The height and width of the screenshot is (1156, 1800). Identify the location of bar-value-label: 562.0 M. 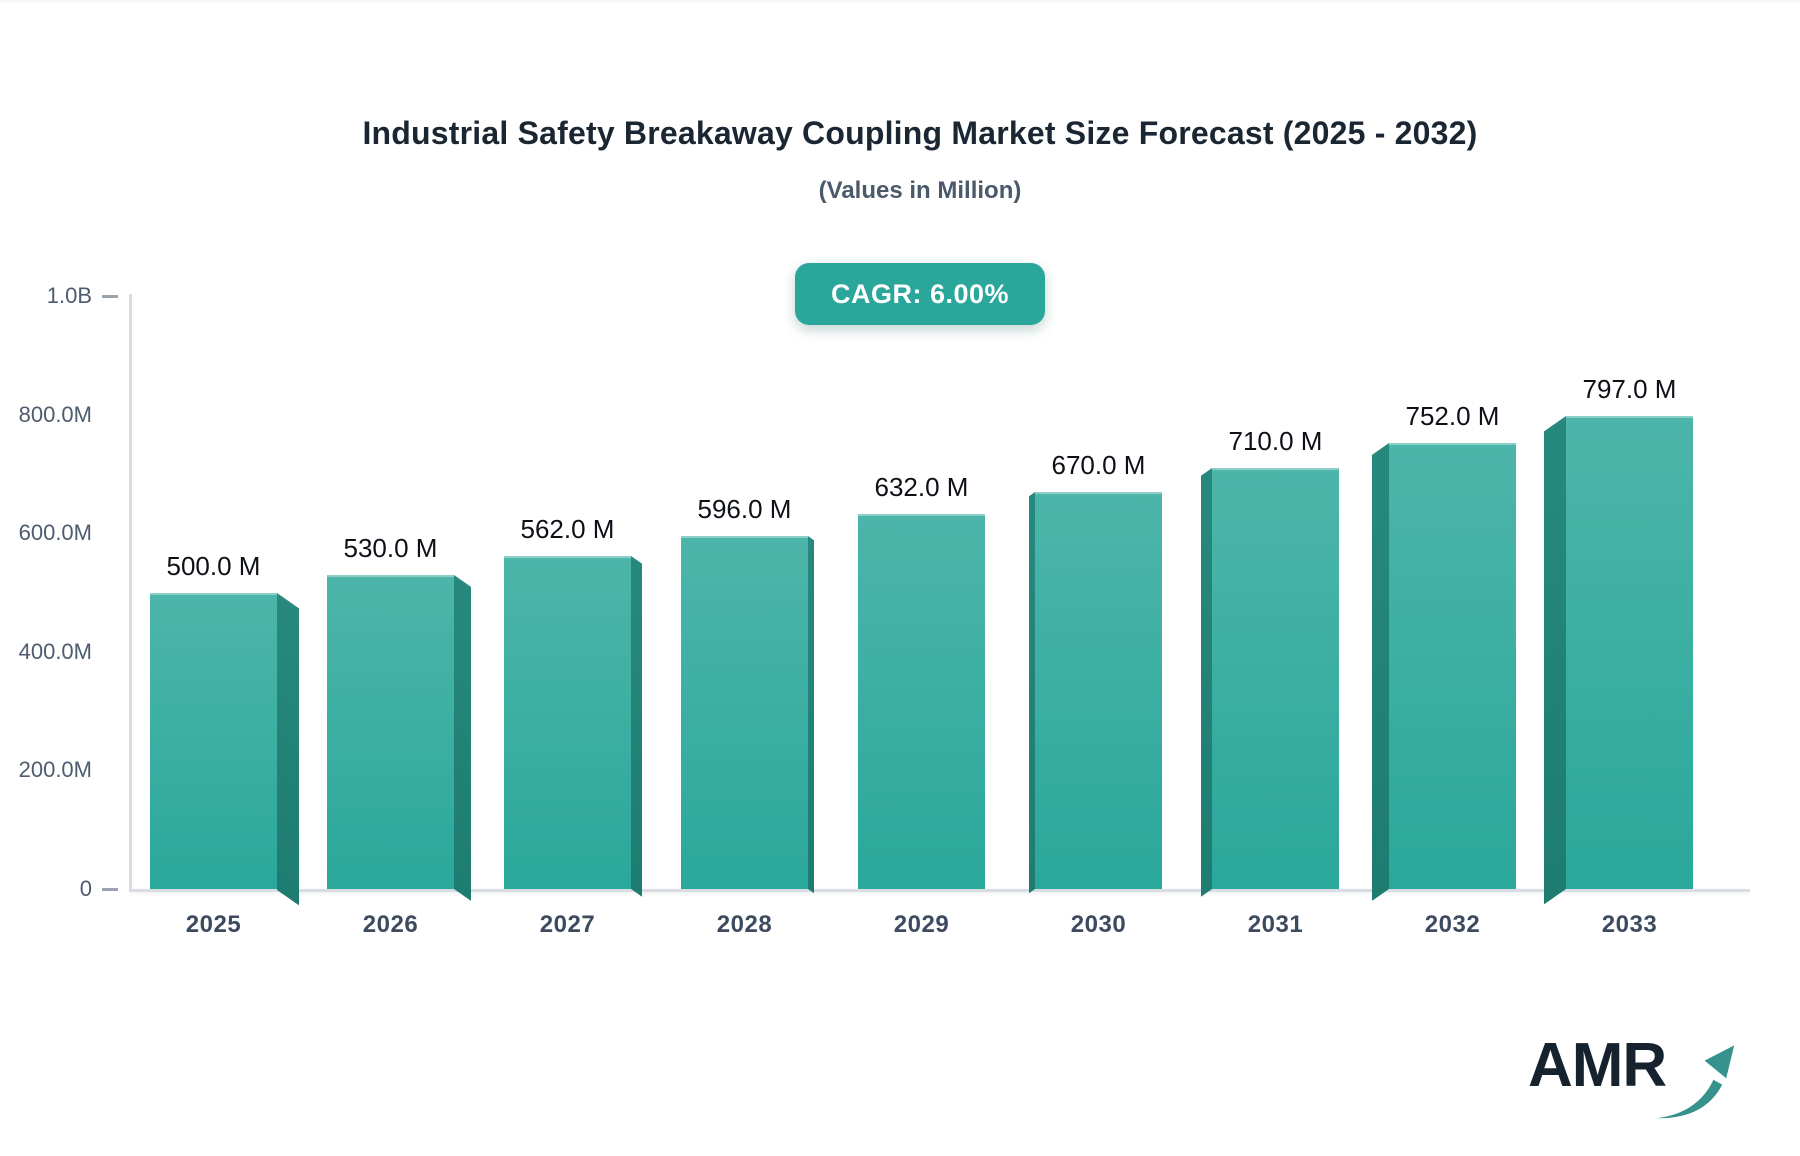
(567, 528).